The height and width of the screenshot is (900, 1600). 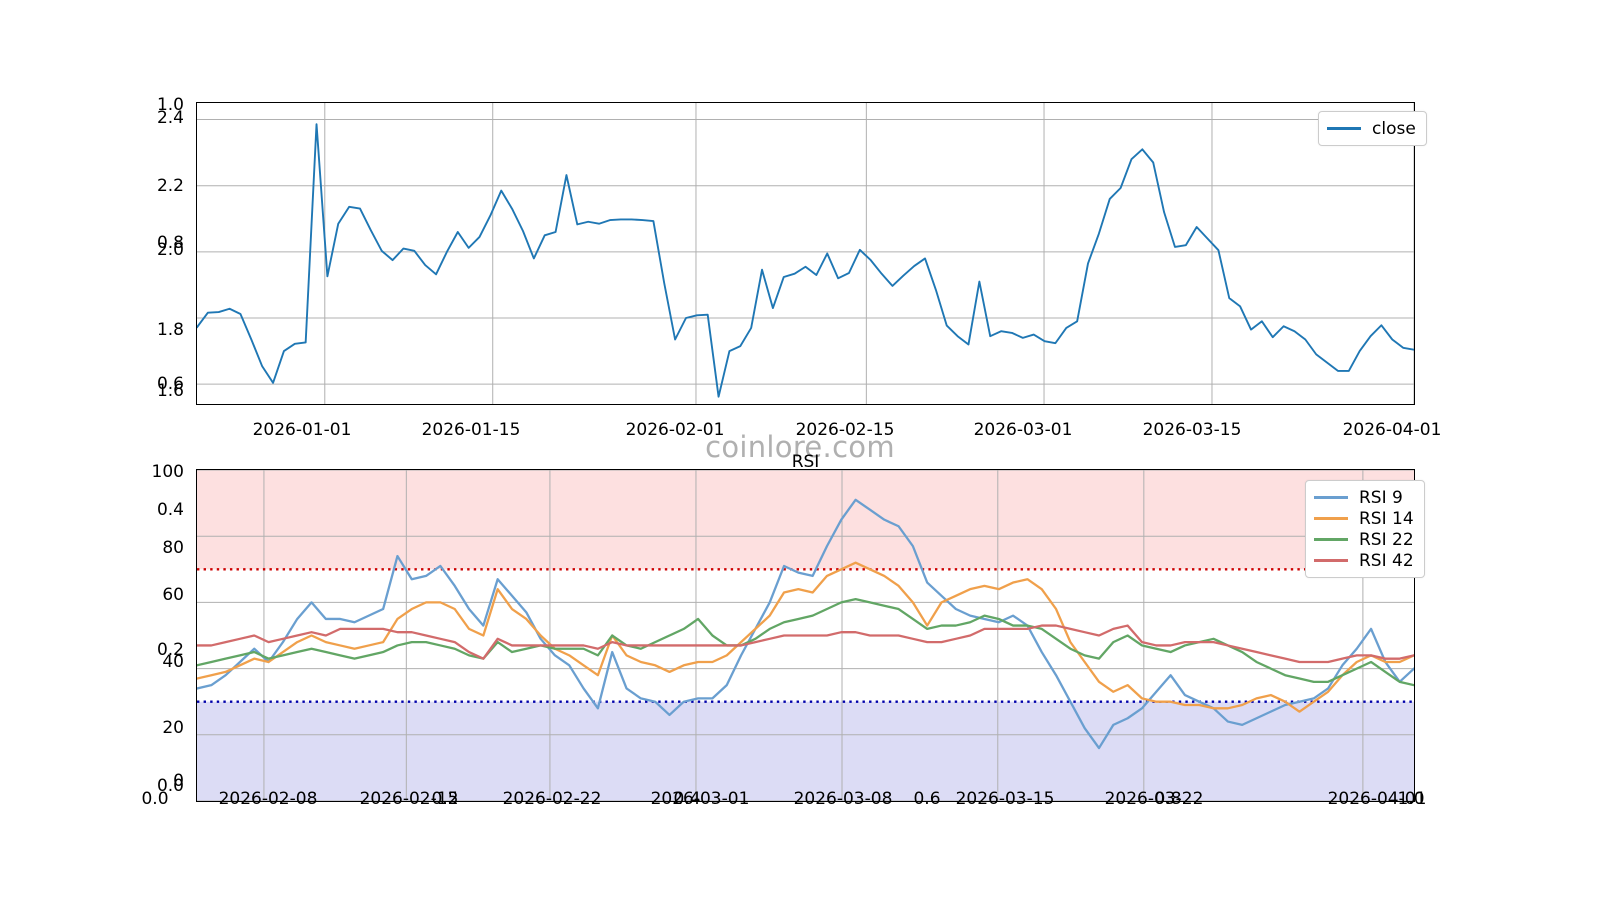 I want to click on price-ytick-2-2: 2.2, so click(x=170, y=186).